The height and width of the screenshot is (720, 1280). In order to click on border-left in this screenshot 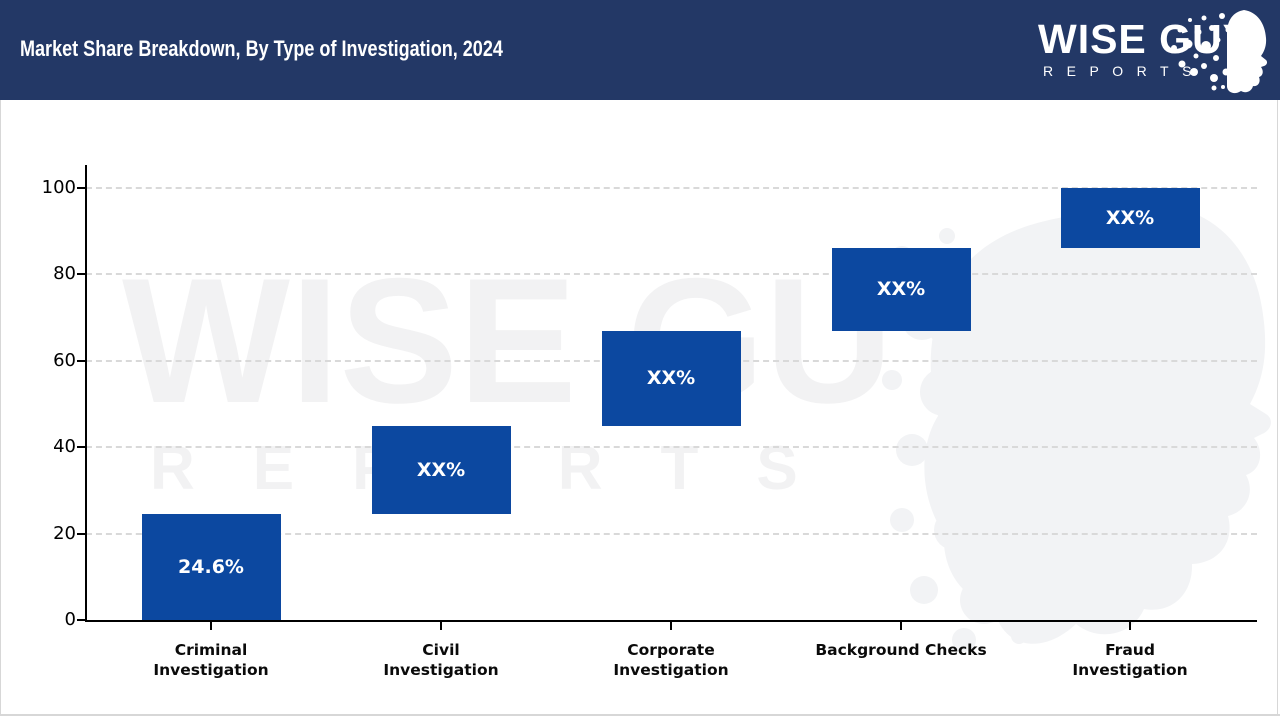, I will do `click(0, 408)`.